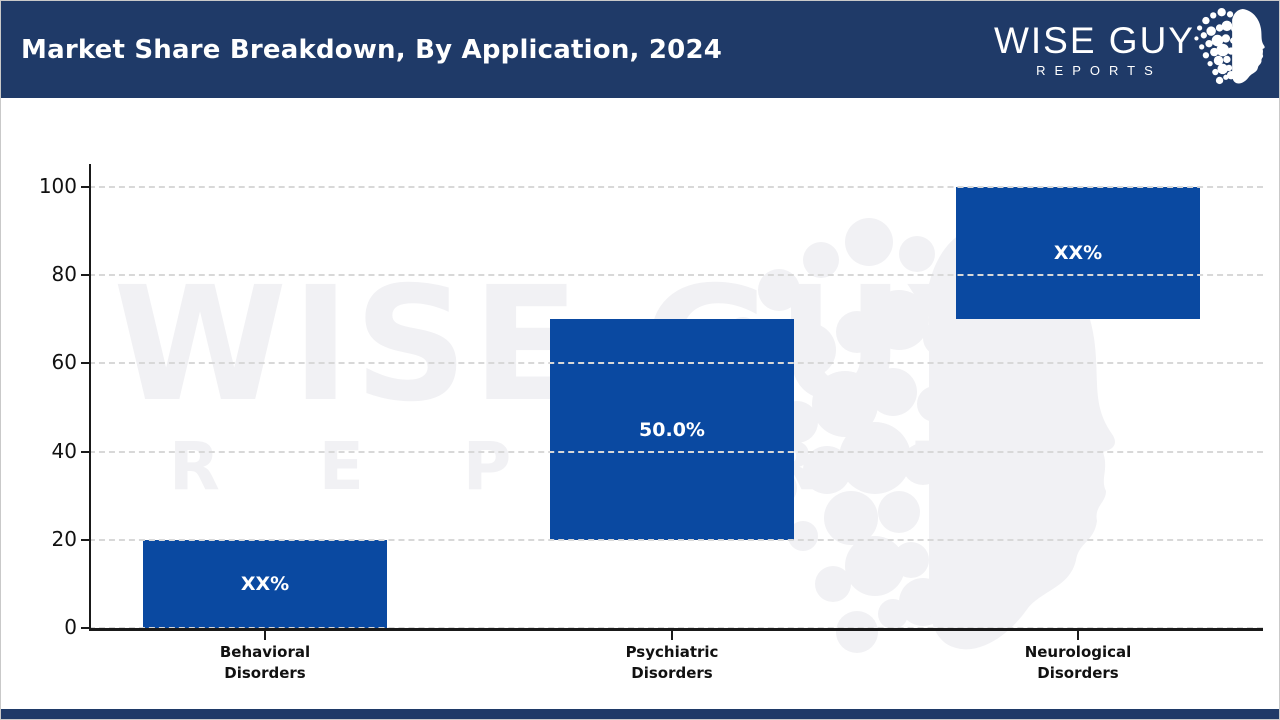 The height and width of the screenshot is (720, 1280). I want to click on brand-logo: WISE GUY REPORTS, so click(1130, 49).